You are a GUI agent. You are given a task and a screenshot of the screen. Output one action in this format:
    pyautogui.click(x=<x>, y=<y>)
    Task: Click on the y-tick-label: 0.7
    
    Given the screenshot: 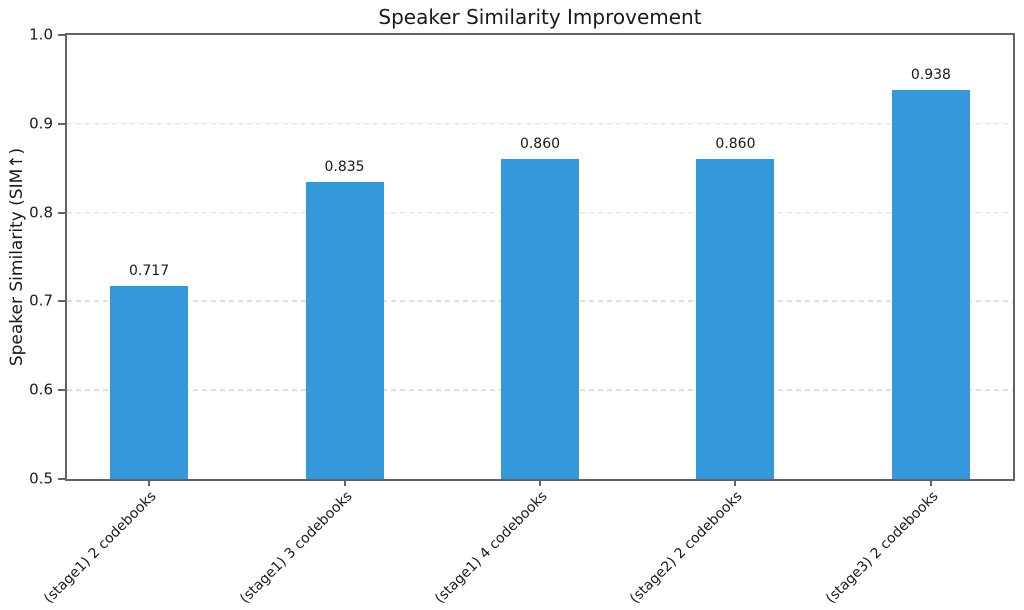 What is the action you would take?
    pyautogui.click(x=41, y=300)
    